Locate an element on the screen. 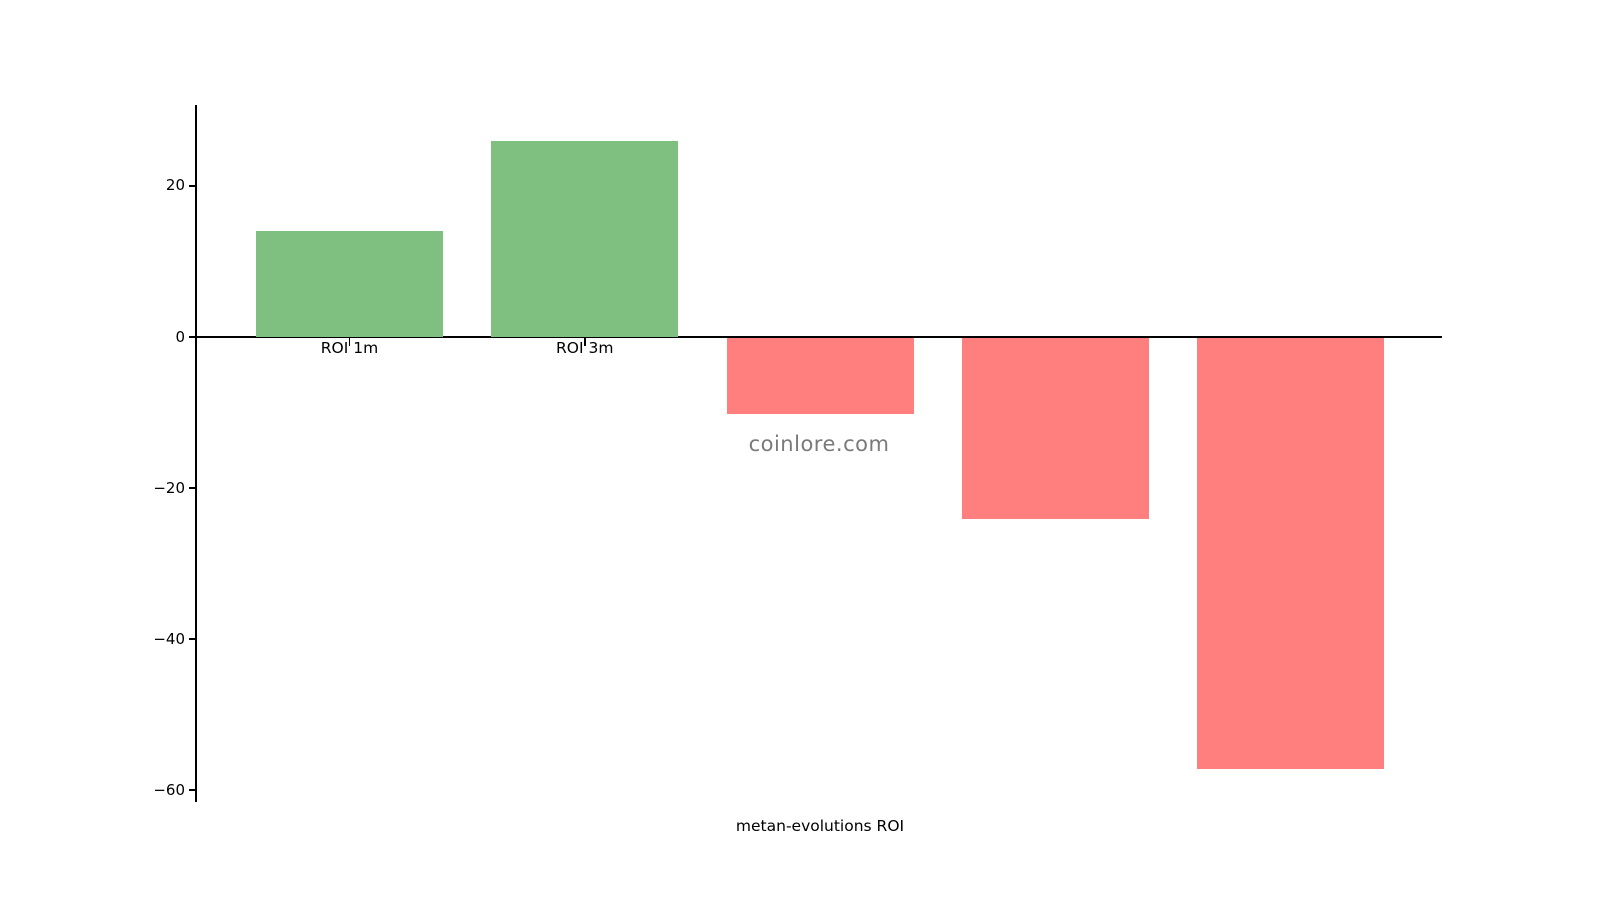 The width and height of the screenshot is (1600, 900). y-tick-label: −40 is located at coordinates (169, 638).